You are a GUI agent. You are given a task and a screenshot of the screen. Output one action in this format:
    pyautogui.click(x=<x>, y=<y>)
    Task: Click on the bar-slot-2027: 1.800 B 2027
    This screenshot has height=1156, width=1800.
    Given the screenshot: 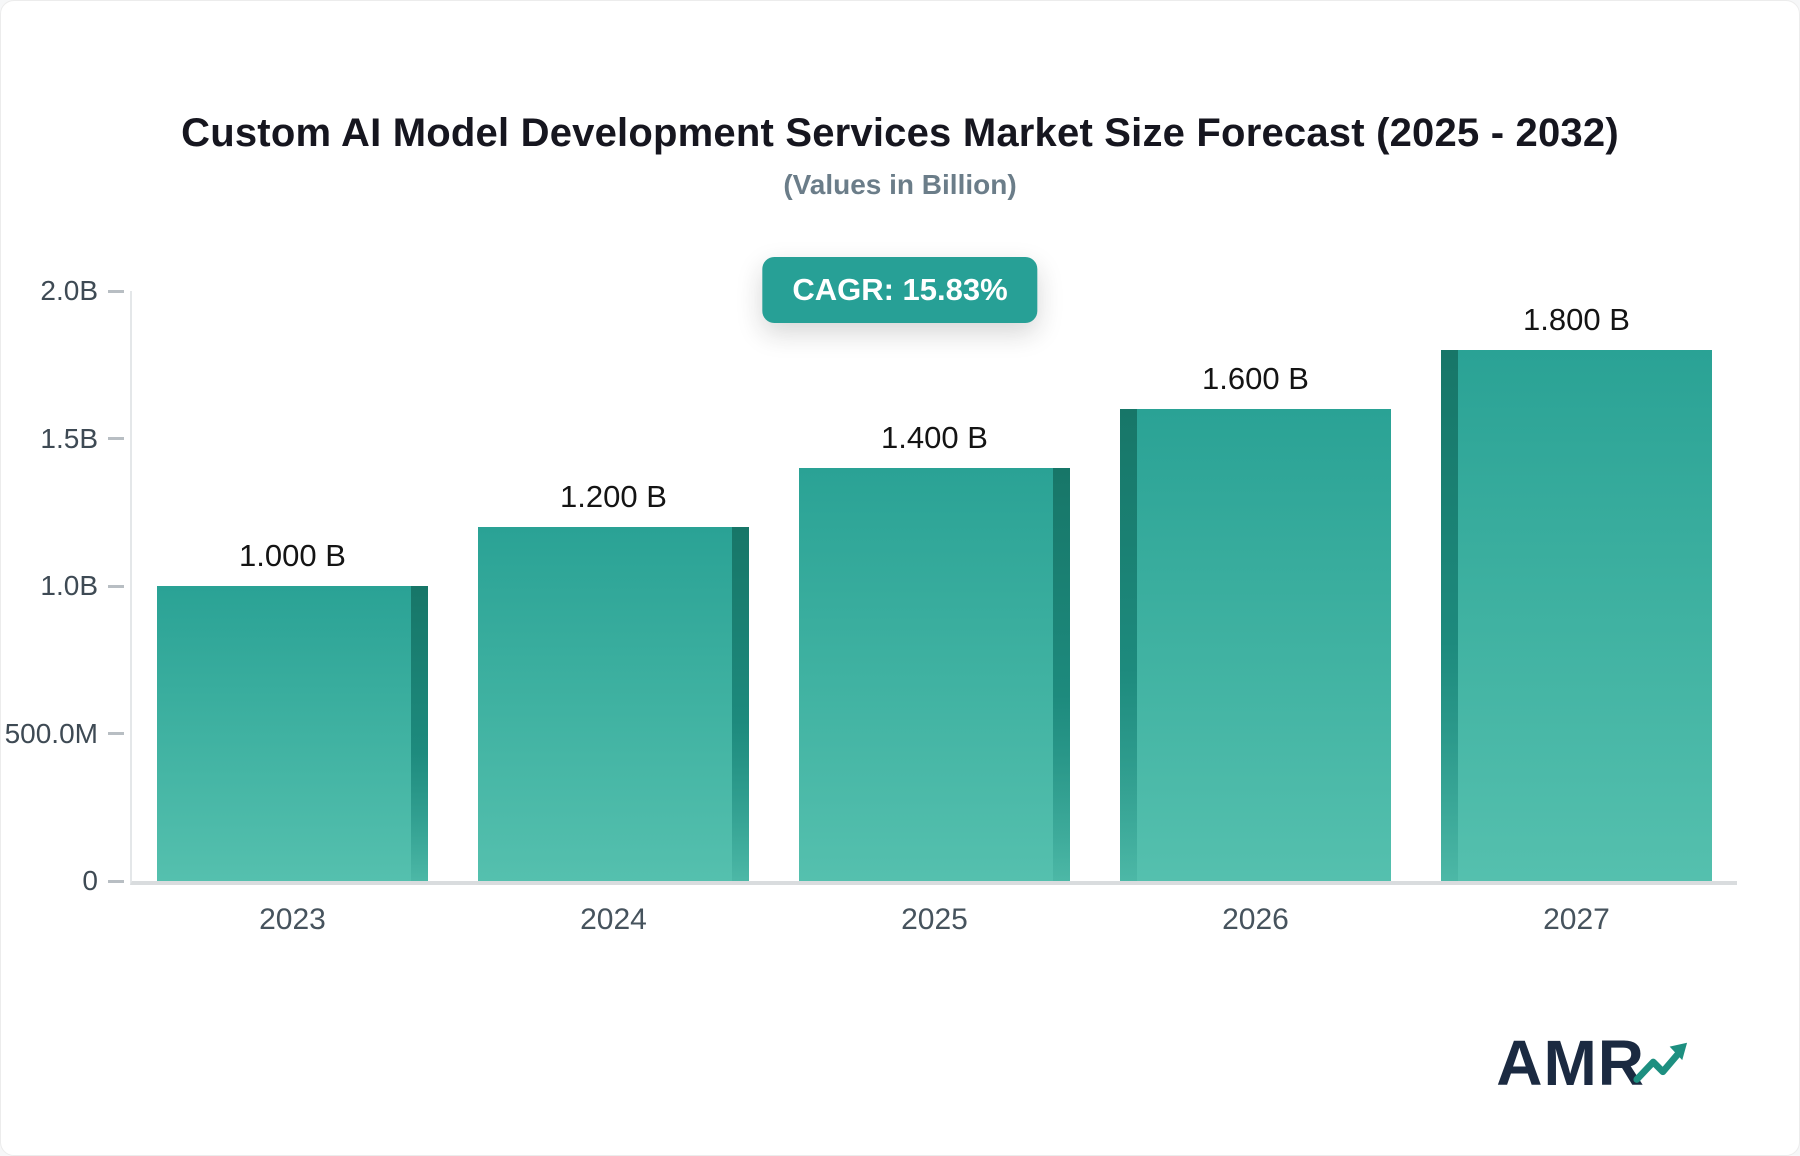 What is the action you would take?
    pyautogui.click(x=1576, y=613)
    